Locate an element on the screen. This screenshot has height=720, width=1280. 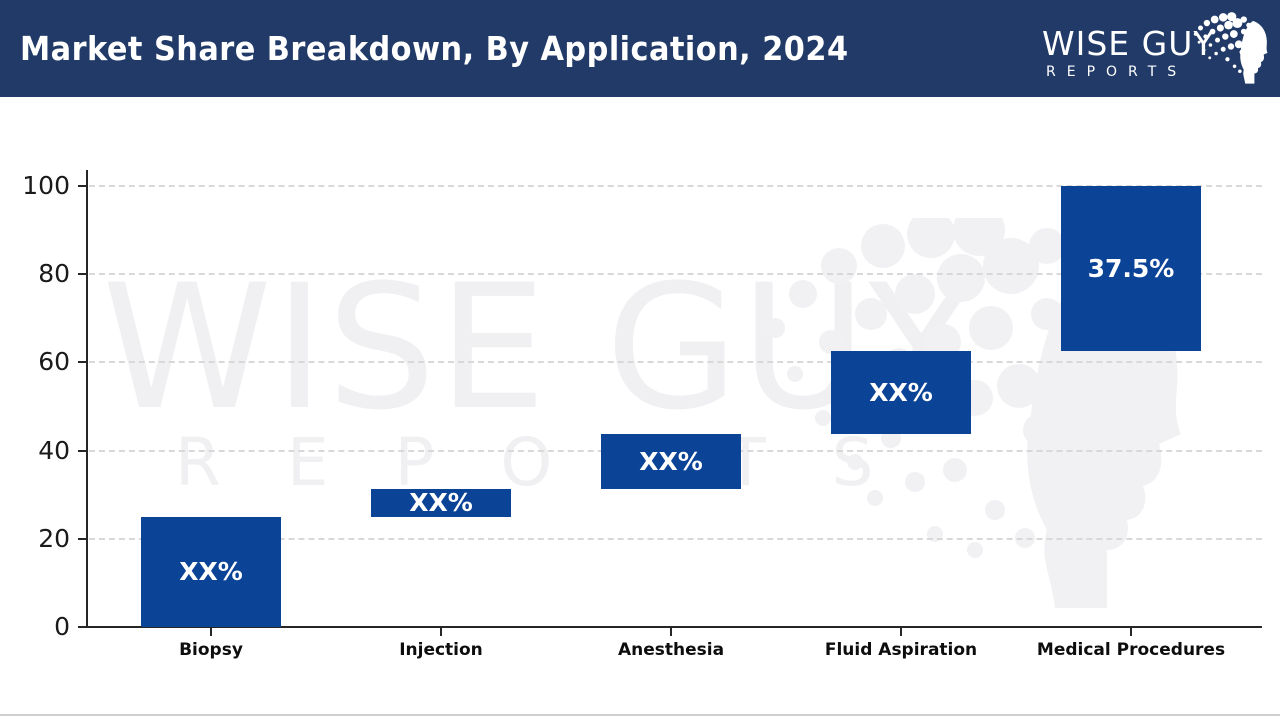
bar: 37.5% is located at coordinates (1131, 269).